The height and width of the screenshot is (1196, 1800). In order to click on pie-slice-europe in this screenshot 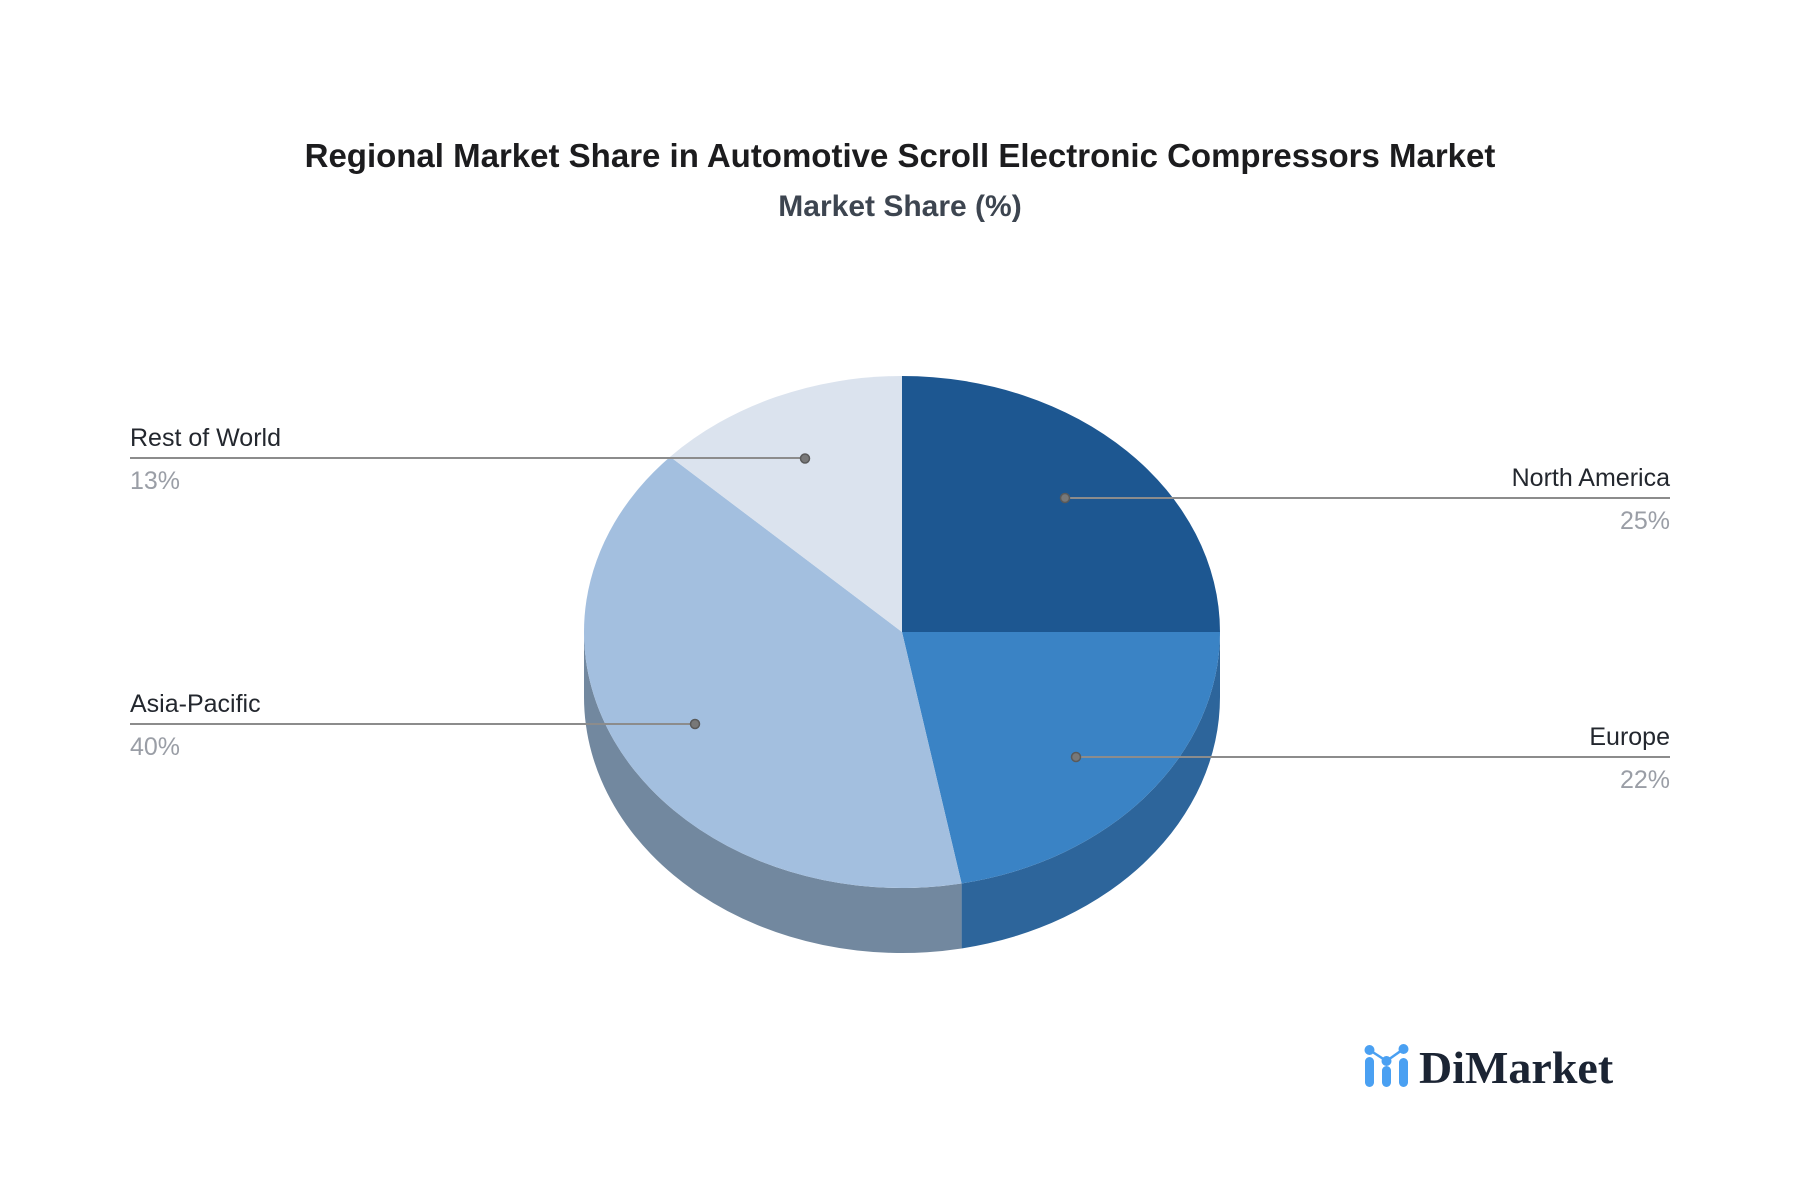, I will do `click(1061, 758)`.